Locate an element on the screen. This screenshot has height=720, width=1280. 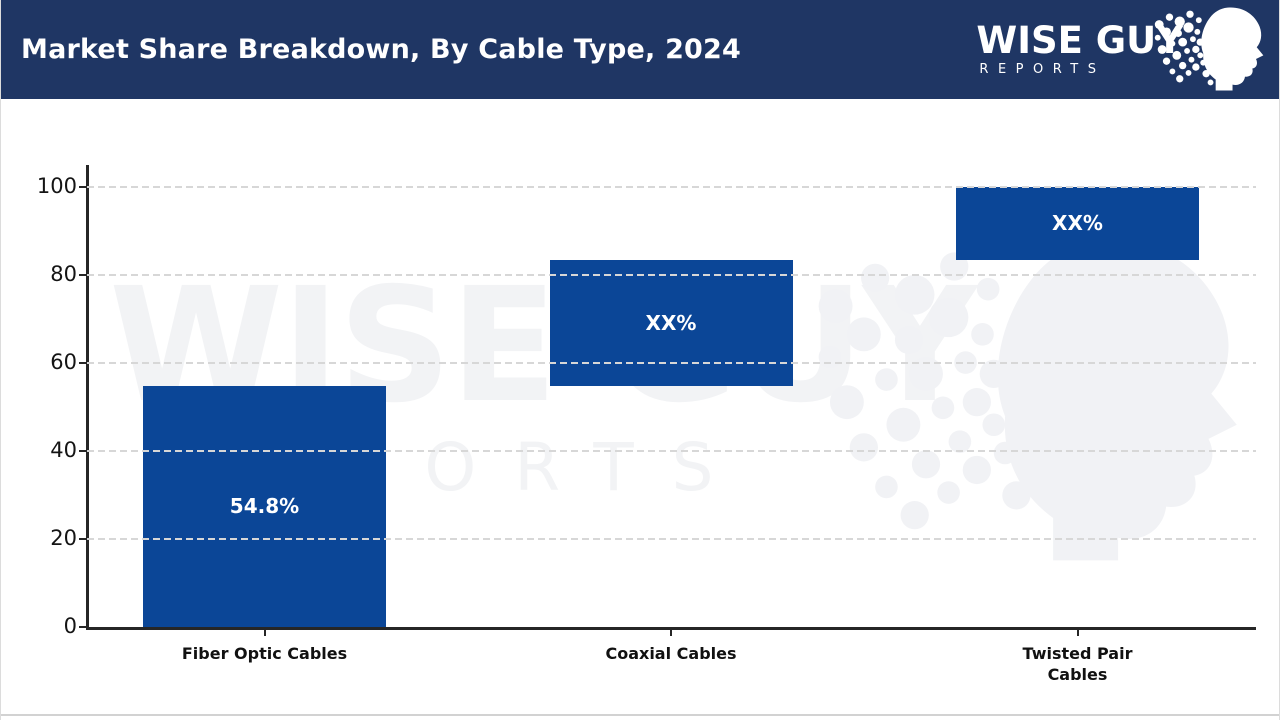
x-category-label: Coaxial Cables is located at coordinates (671, 654).